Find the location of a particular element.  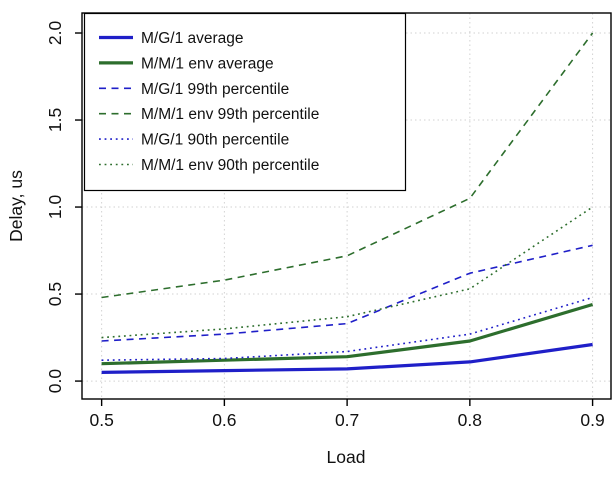

legend-entry: M/M/1 env 90th percentile is located at coordinates (209, 165).